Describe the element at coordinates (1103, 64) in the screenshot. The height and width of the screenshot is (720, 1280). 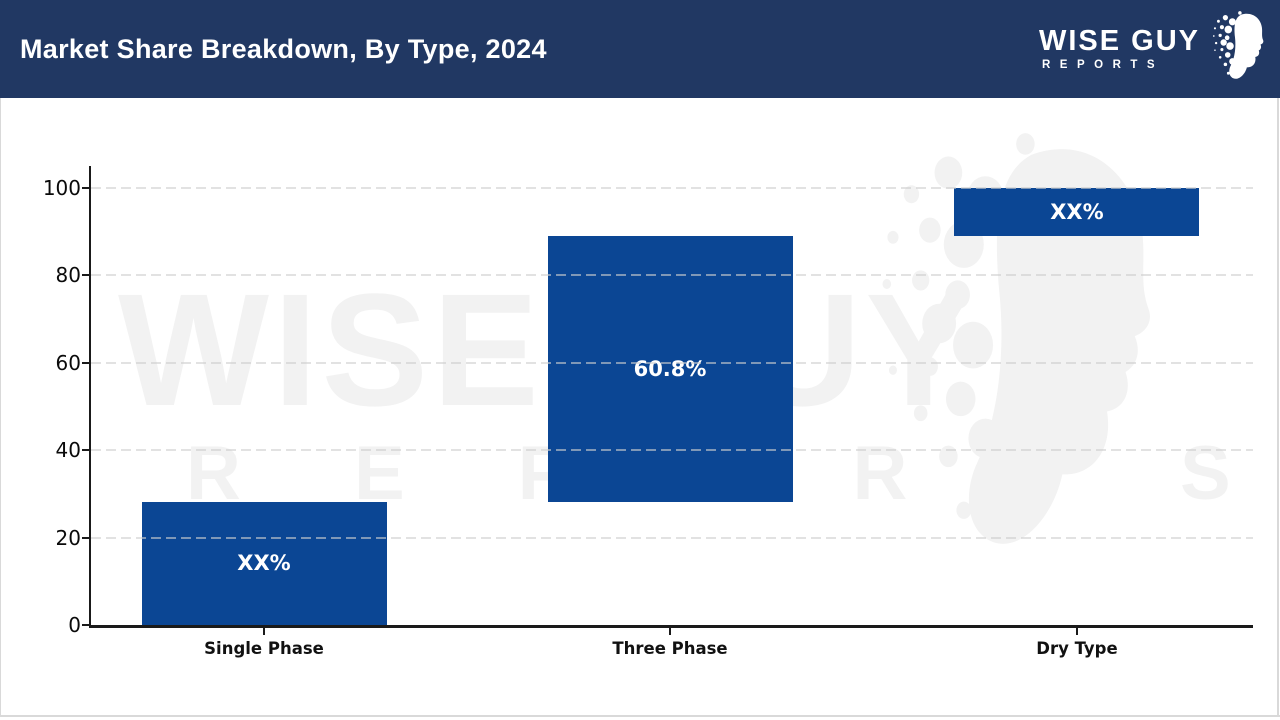
I see `logo-reports-text: REPORTS` at that location.